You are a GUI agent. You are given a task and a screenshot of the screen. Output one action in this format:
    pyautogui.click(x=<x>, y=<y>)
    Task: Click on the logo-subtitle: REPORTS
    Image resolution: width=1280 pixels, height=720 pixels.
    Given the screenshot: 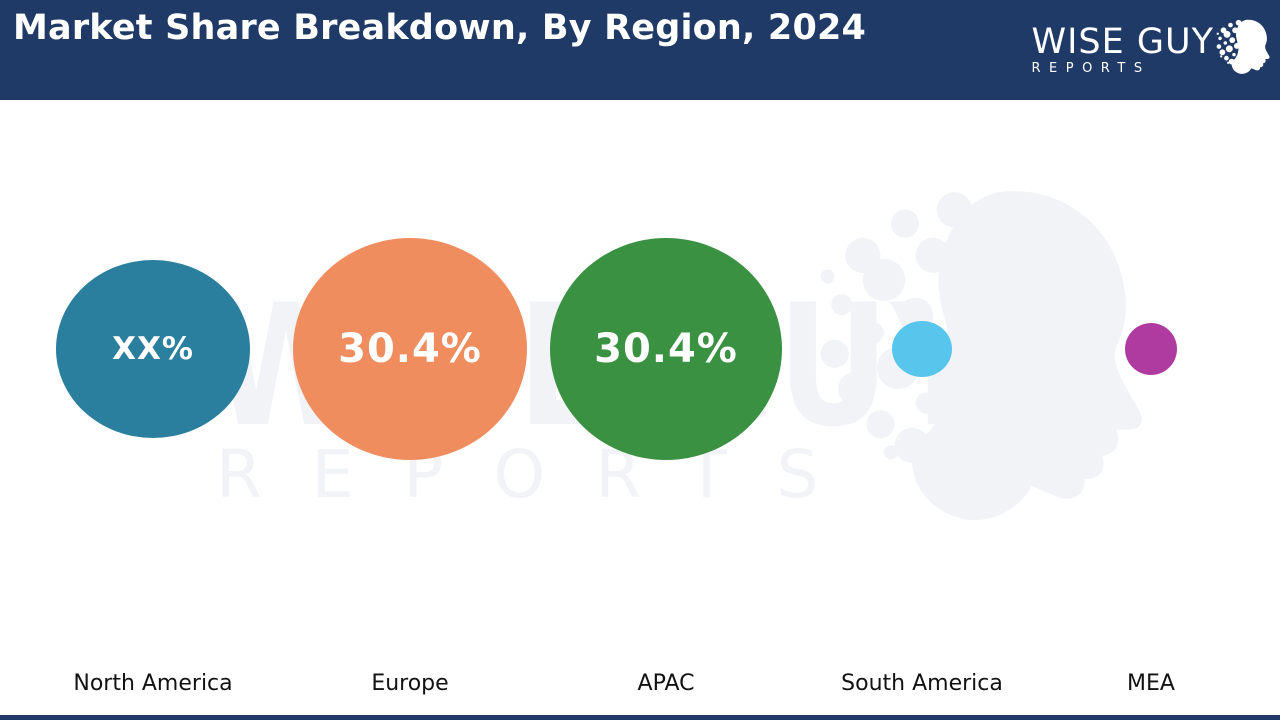 What is the action you would take?
    pyautogui.click(x=1091, y=69)
    